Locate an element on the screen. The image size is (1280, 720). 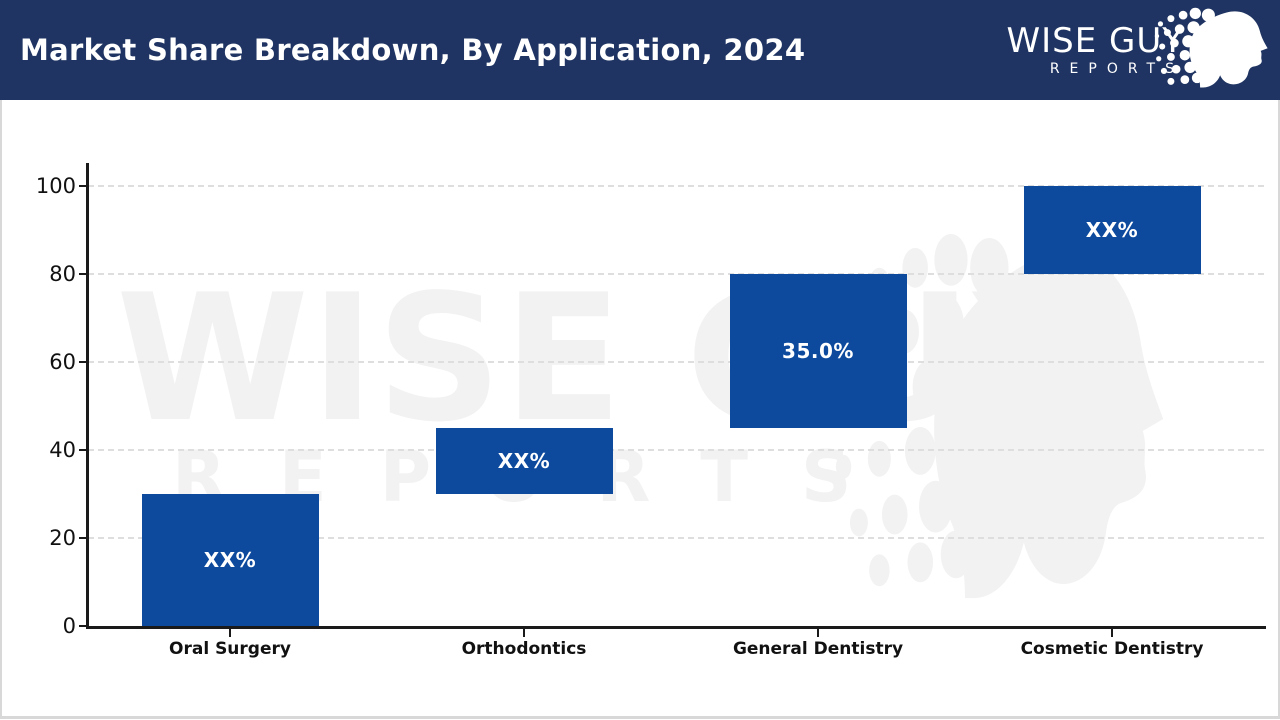
y-tick-label: 60 is located at coordinates (62, 362).